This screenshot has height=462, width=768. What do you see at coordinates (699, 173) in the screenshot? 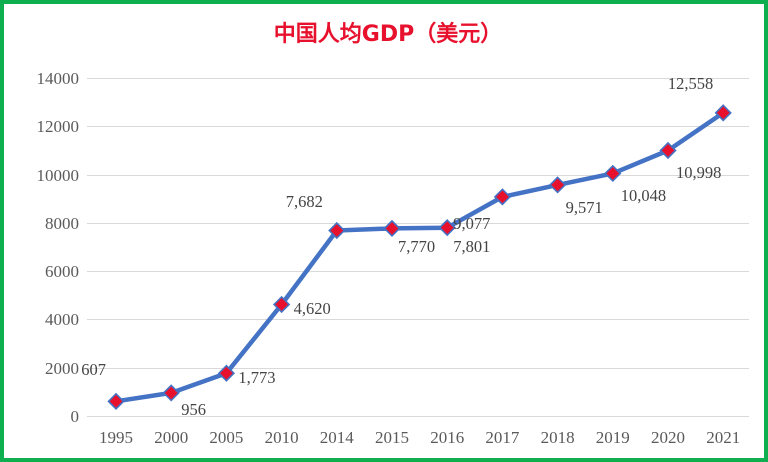
I see `data-point-label: 10,998` at bounding box center [699, 173].